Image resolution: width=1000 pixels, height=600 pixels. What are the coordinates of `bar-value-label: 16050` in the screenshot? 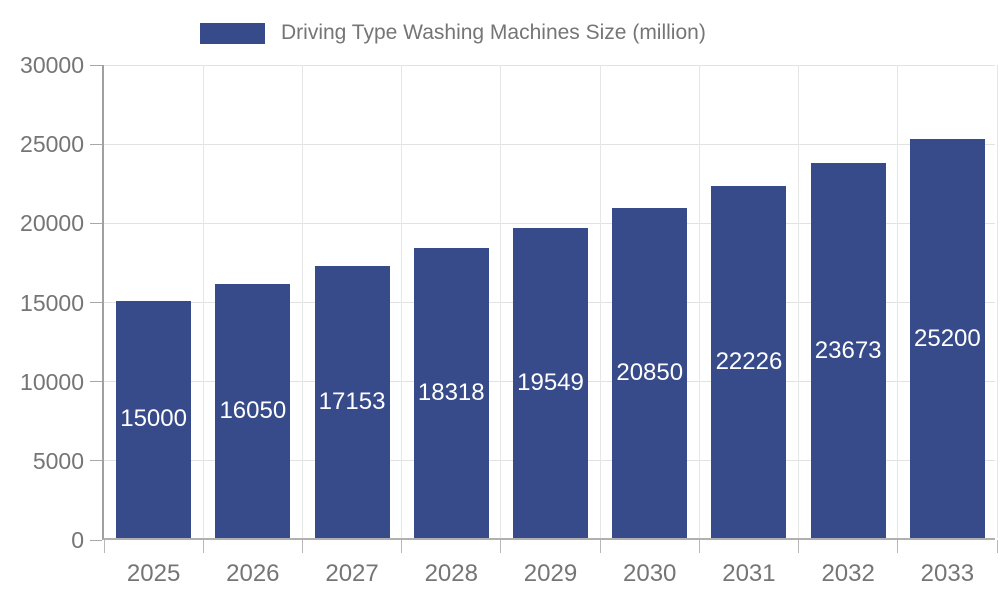 It's located at (253, 410).